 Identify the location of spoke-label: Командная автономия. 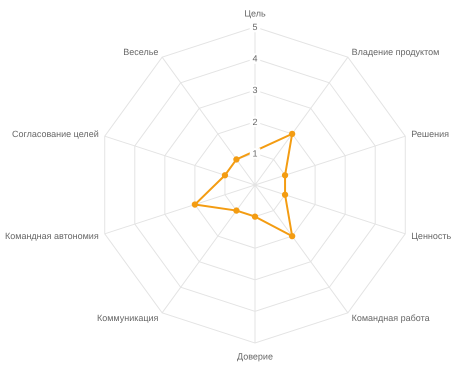
(52, 235).